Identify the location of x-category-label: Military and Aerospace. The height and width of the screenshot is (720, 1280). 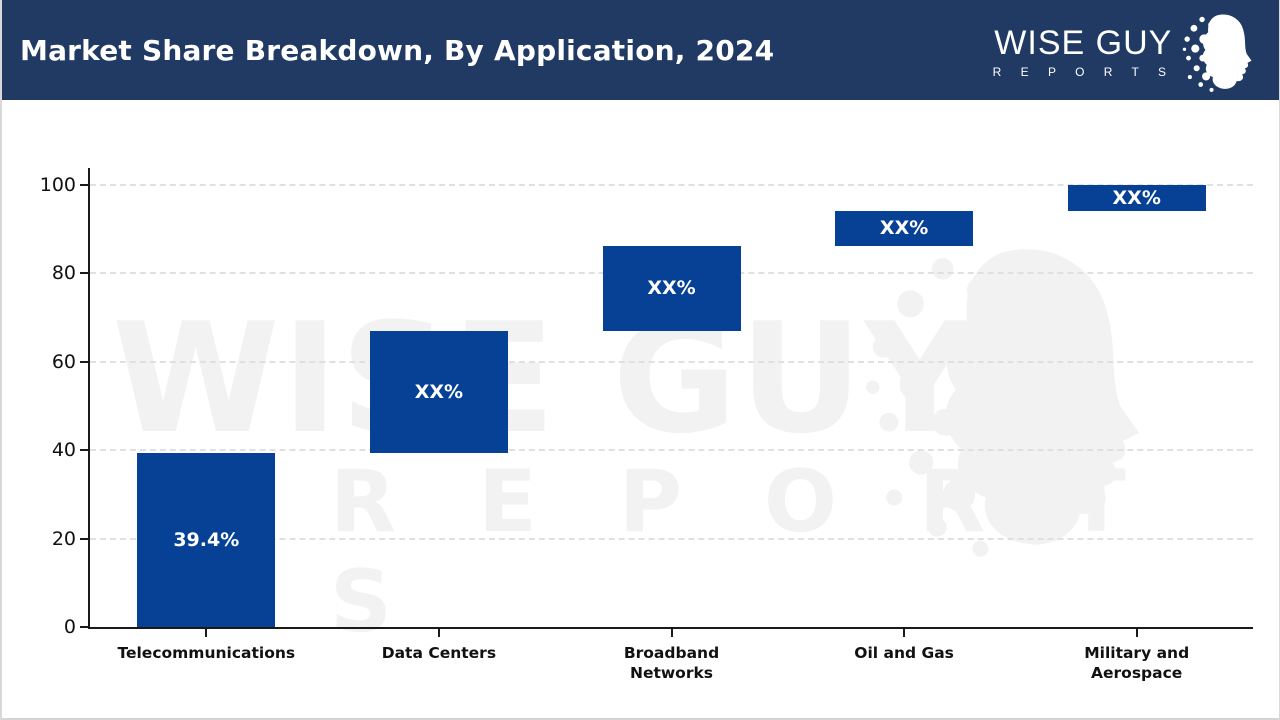
(1137, 663).